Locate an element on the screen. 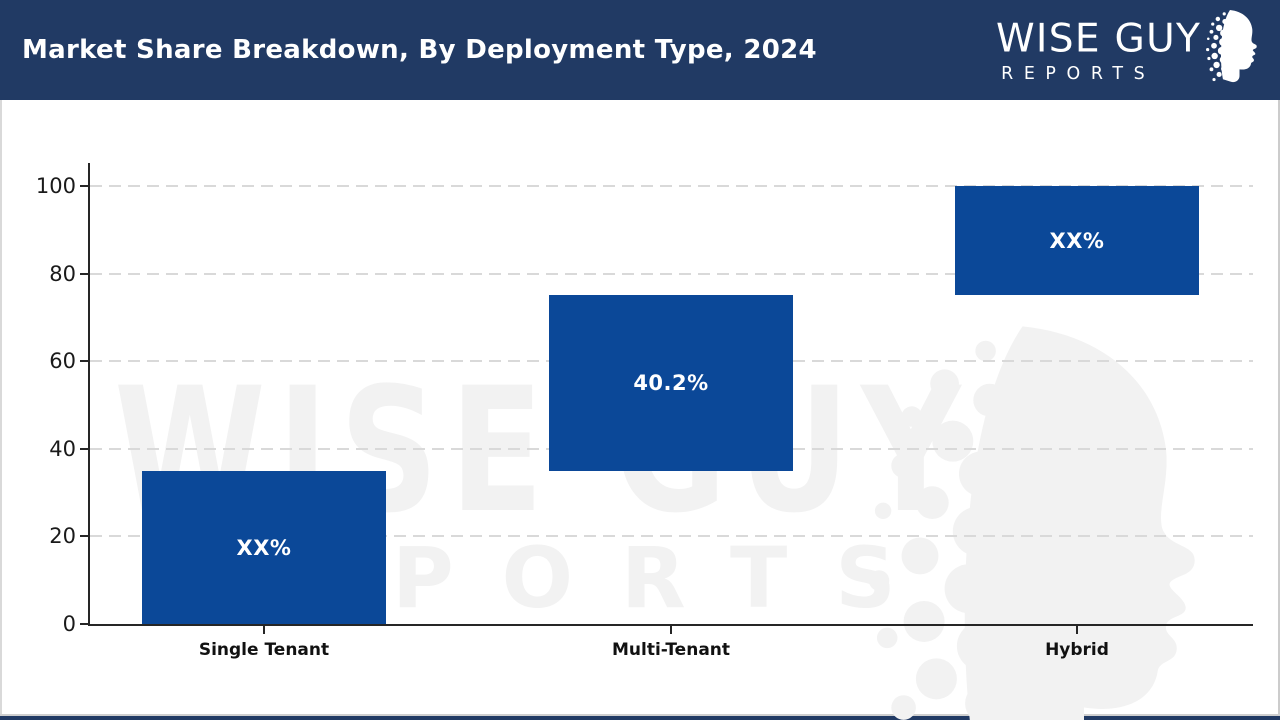  x-tick-mark-single-tenant is located at coordinates (264, 630).